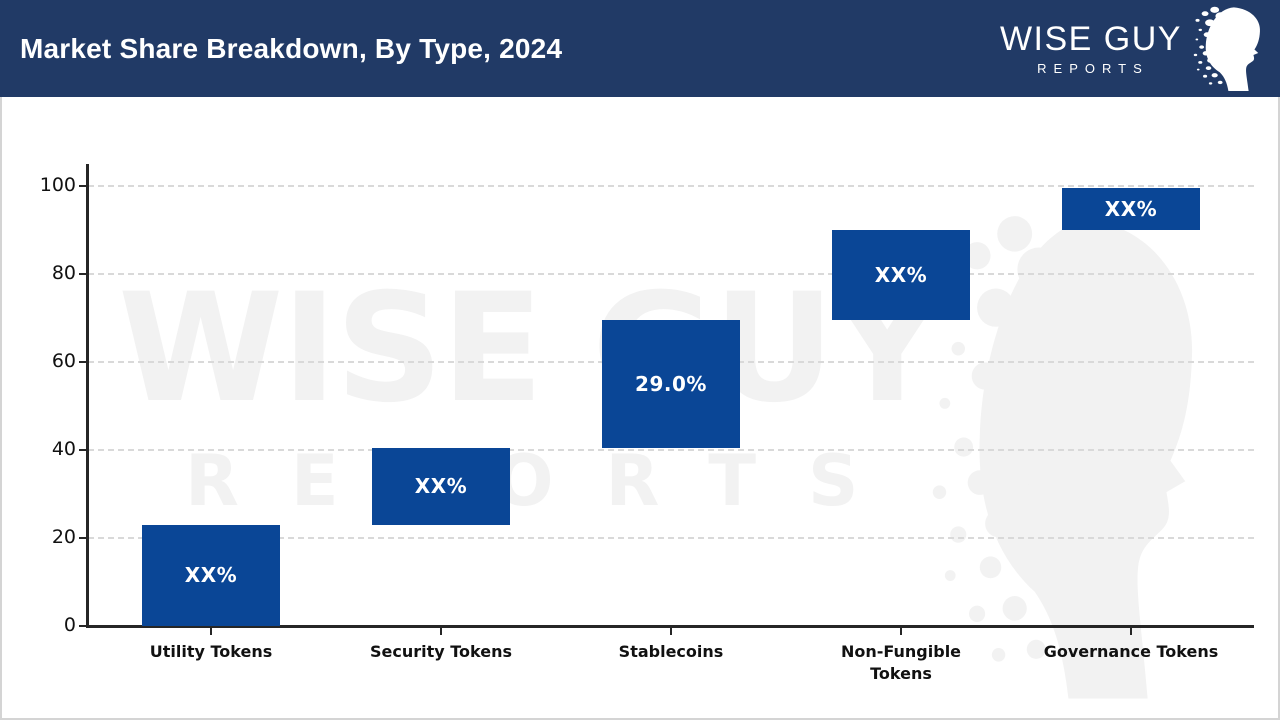 This screenshot has width=1280, height=720. Describe the element at coordinates (57, 184) in the screenshot. I see `y-tick-label: 100` at that location.